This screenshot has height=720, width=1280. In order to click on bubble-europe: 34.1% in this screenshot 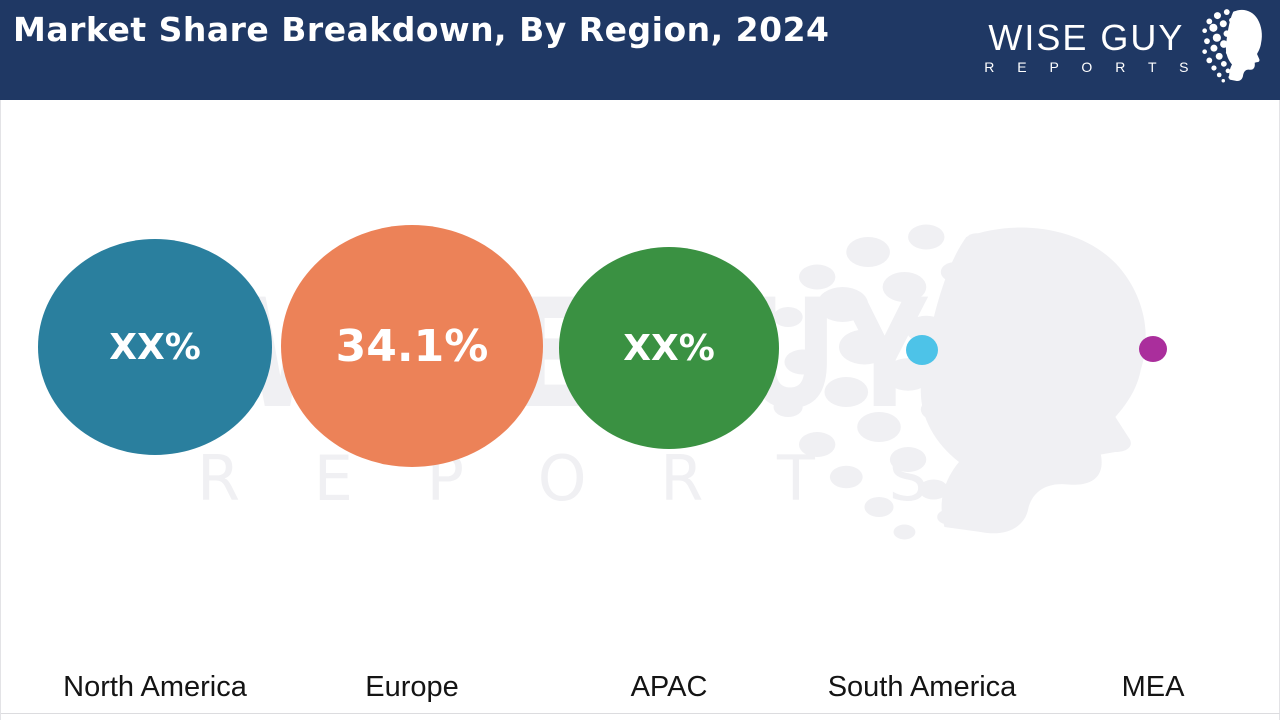, I will do `click(412, 346)`.